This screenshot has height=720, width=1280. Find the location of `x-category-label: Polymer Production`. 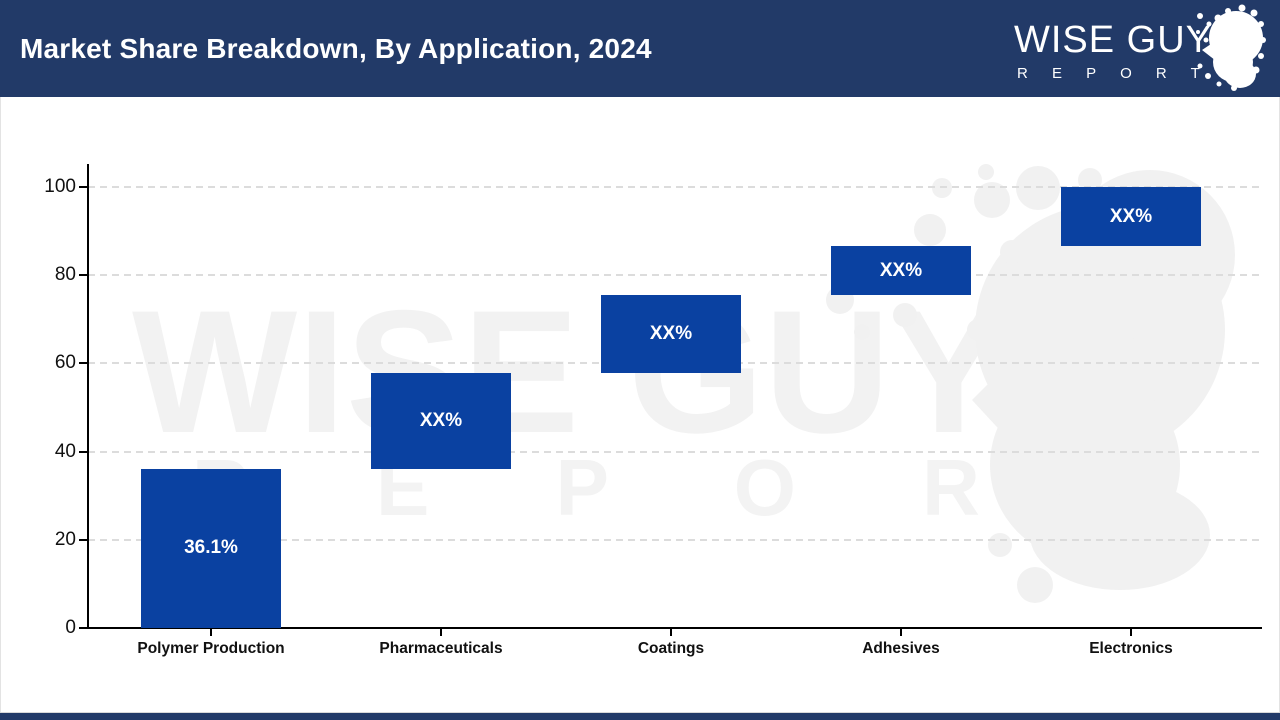

x-category-label: Polymer Production is located at coordinates (211, 648).